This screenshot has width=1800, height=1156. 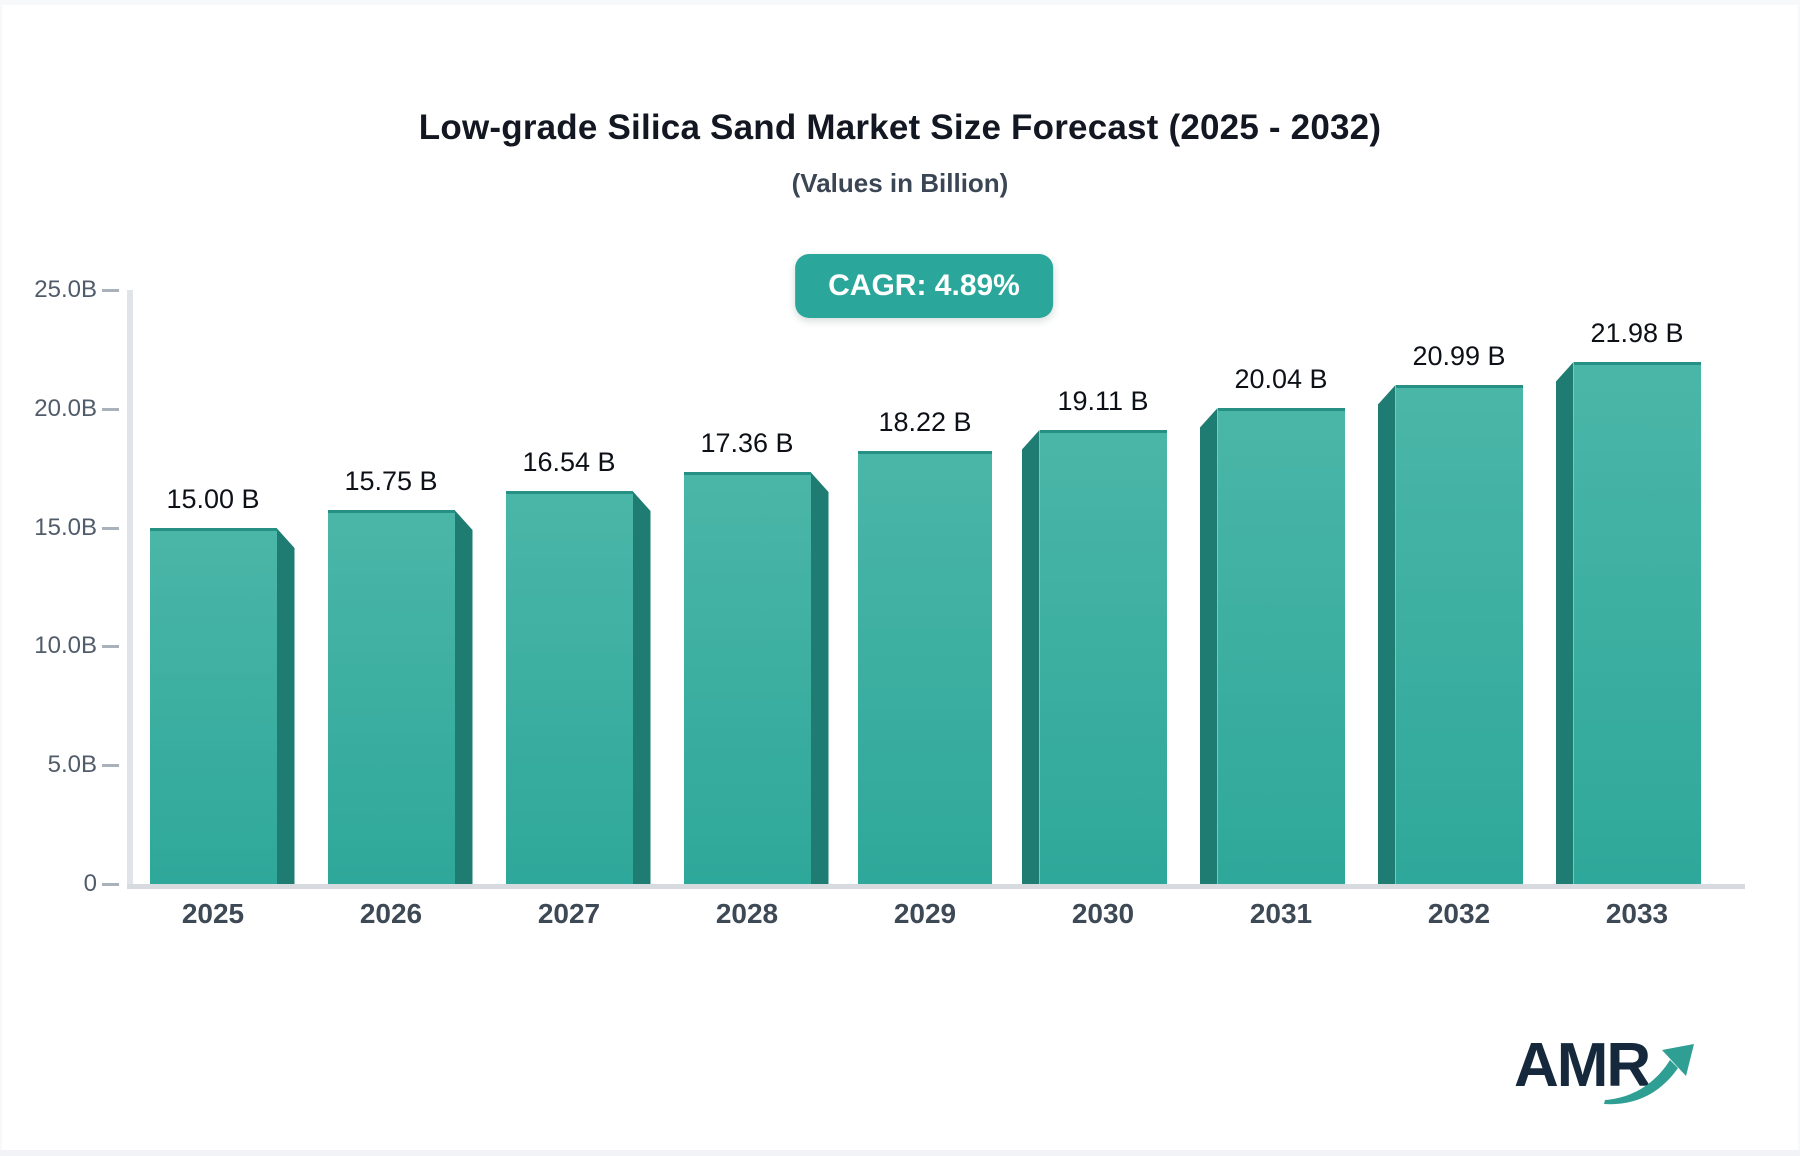 I want to click on page-edge-left, so click(x=1, y=578).